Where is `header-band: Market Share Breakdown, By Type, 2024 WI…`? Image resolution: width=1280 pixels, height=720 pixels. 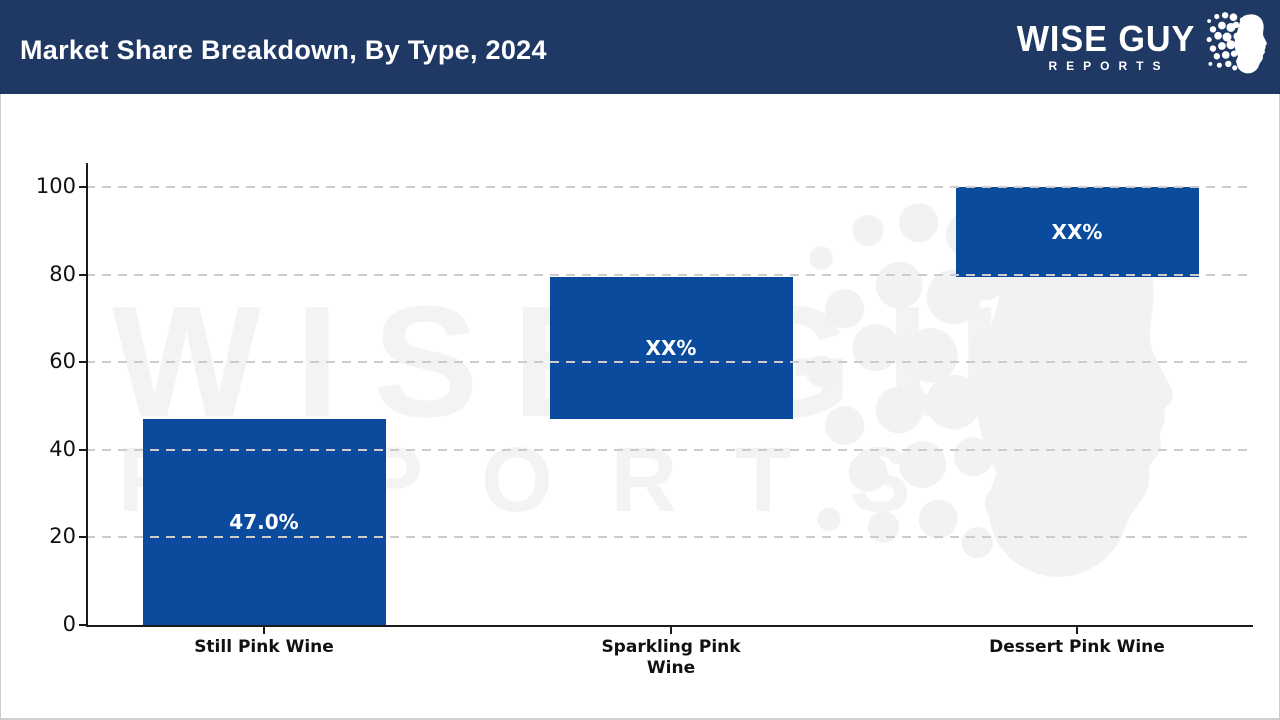 header-band: Market Share Breakdown, By Type, 2024 WI… is located at coordinates (640, 47).